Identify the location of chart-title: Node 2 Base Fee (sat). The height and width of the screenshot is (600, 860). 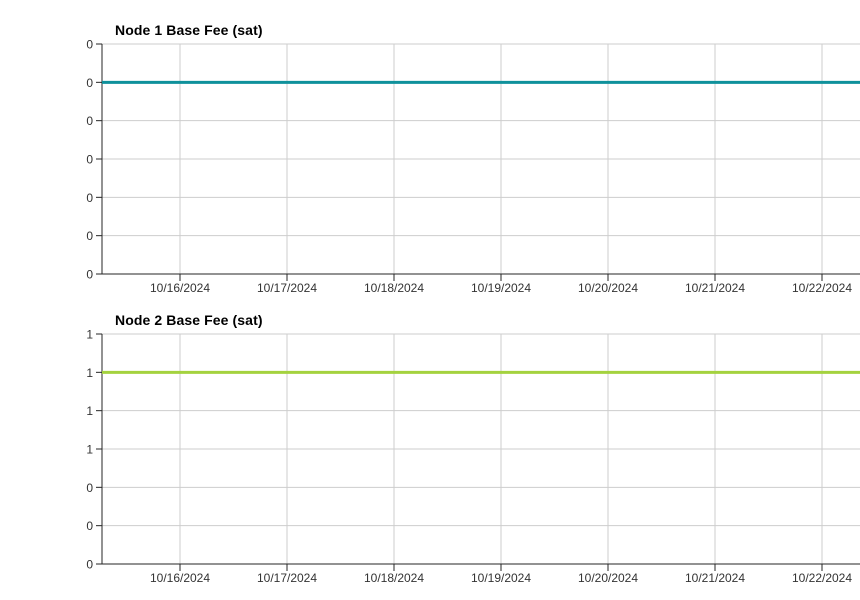
(189, 320).